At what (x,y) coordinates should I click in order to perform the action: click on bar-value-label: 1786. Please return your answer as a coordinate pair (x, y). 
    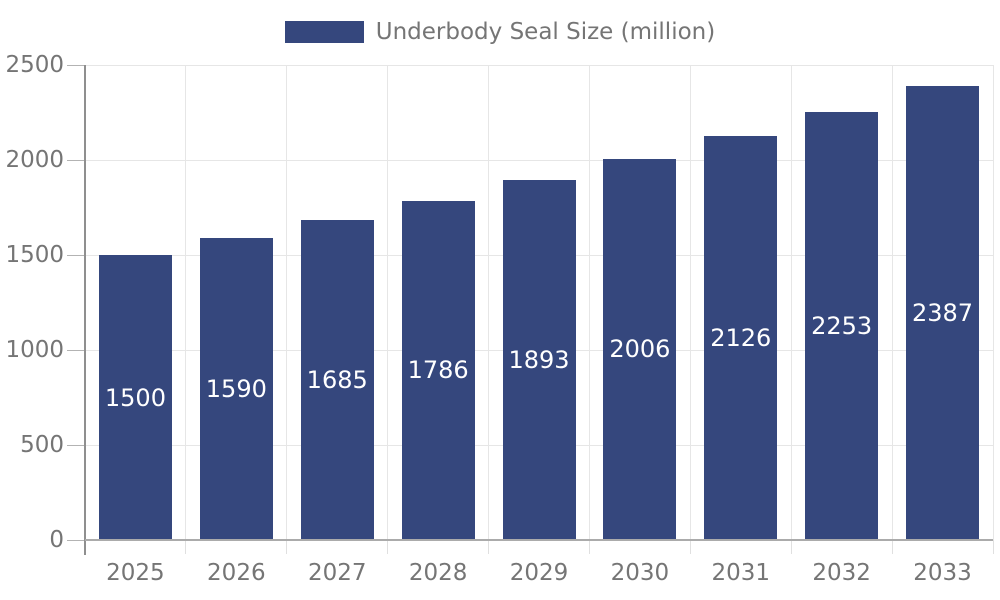
    Looking at the image, I should click on (438, 370).